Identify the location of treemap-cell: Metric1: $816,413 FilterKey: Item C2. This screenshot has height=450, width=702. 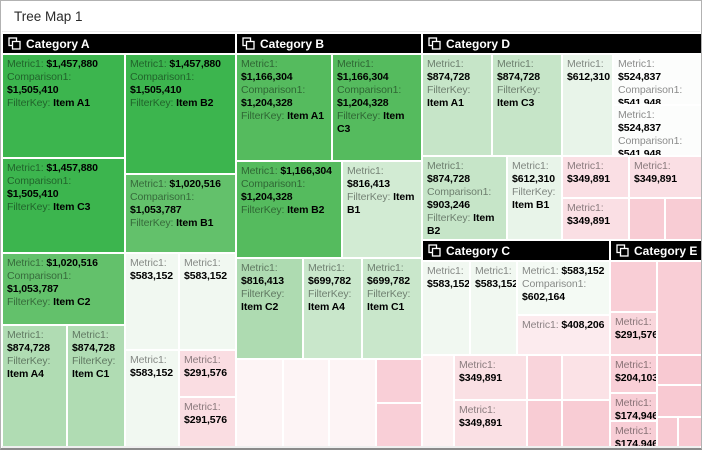
(269, 308).